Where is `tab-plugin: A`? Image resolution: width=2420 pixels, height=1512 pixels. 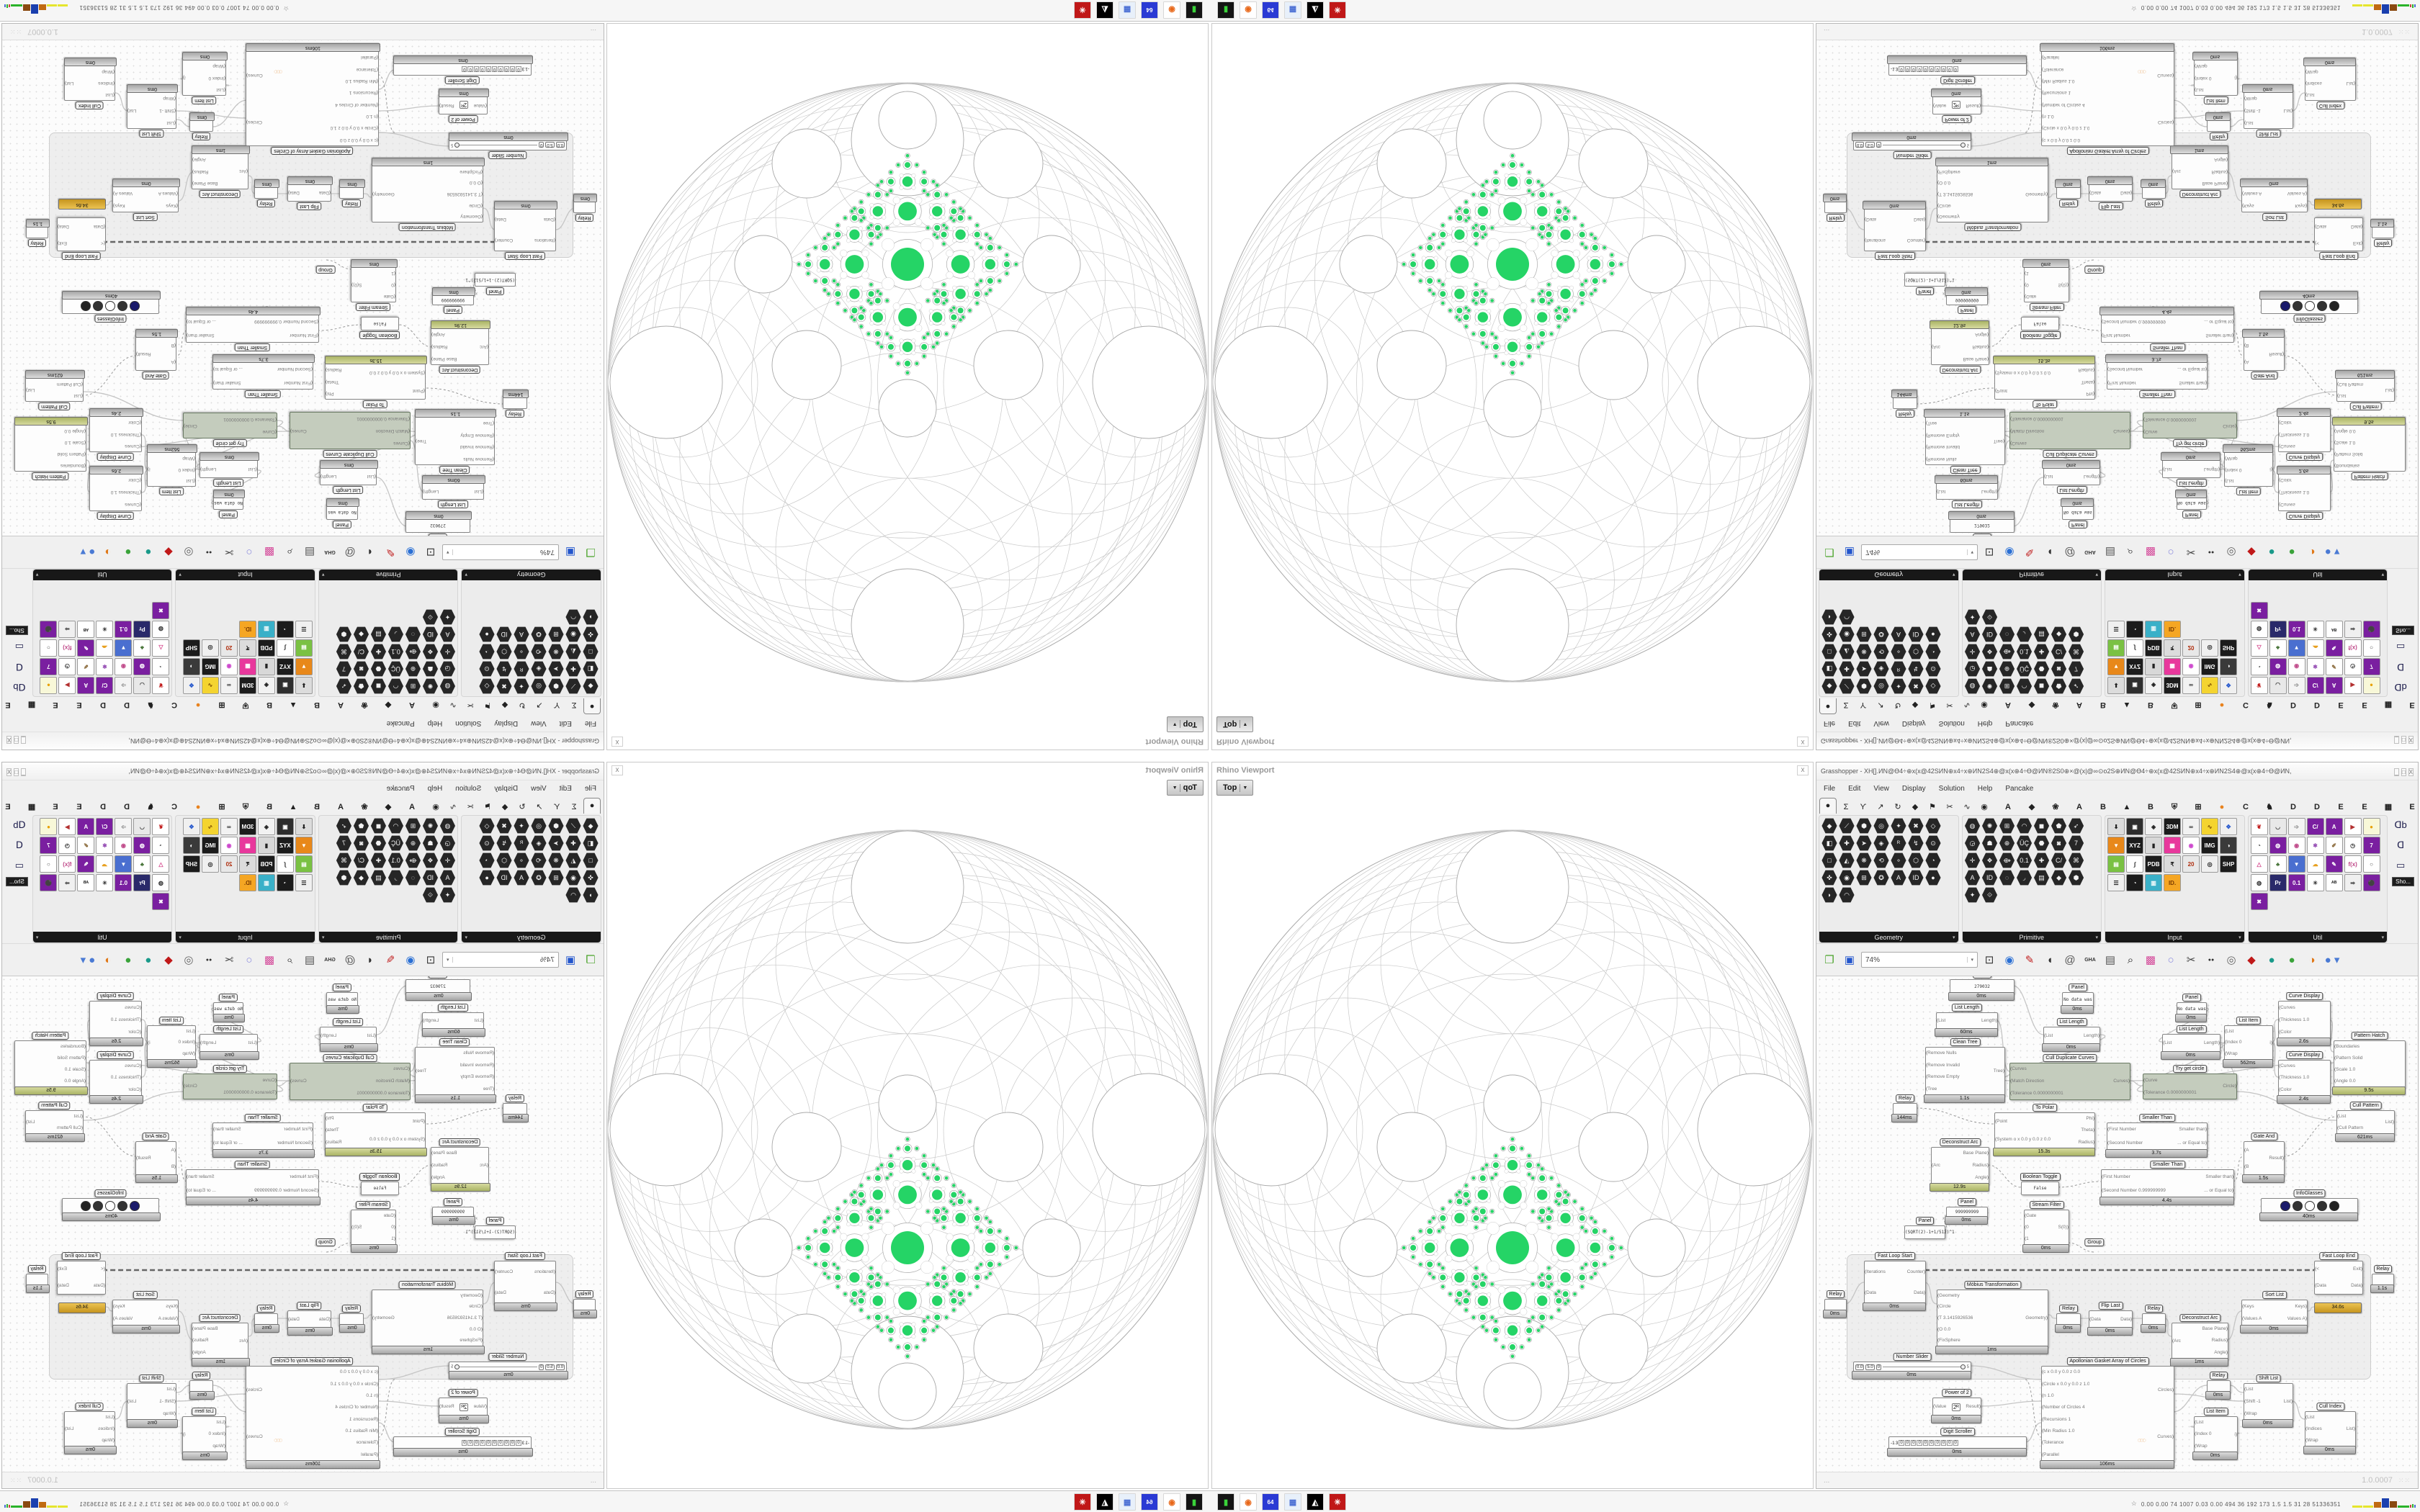 tab-plugin: A is located at coordinates (2079, 705).